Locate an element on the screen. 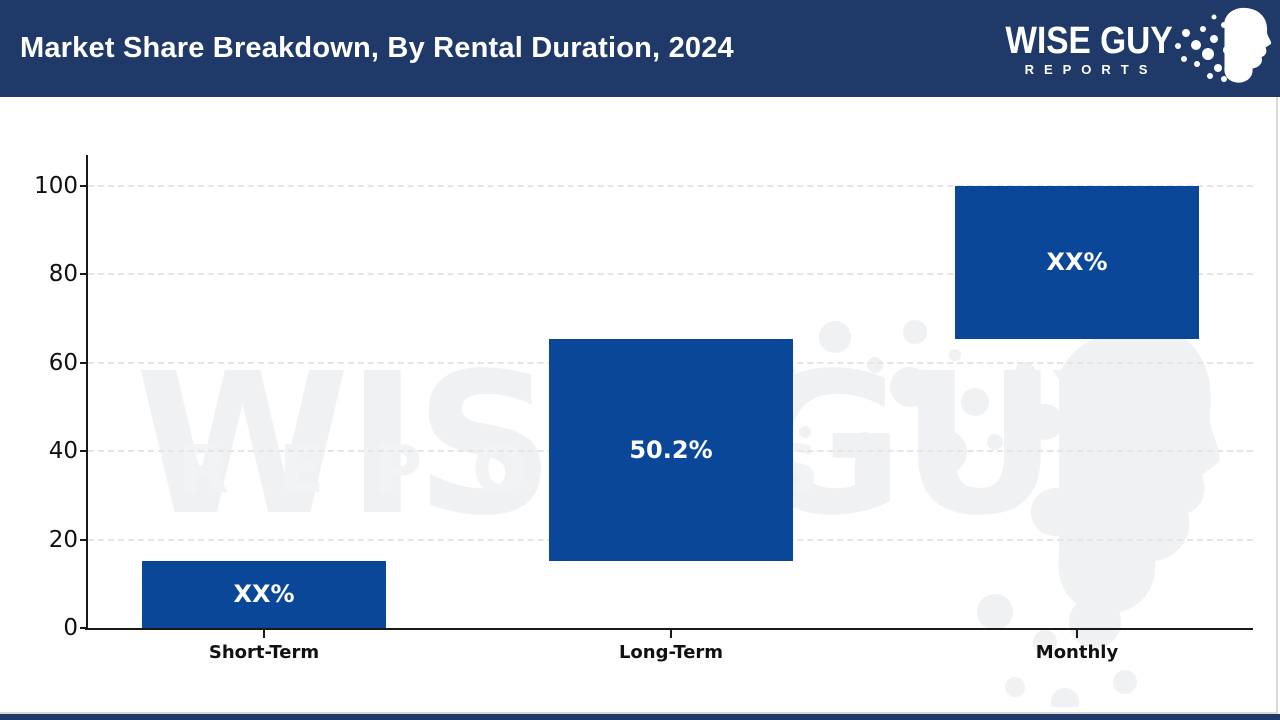 The height and width of the screenshot is (720, 1280). x-category-label: Monthly is located at coordinates (1077, 652).